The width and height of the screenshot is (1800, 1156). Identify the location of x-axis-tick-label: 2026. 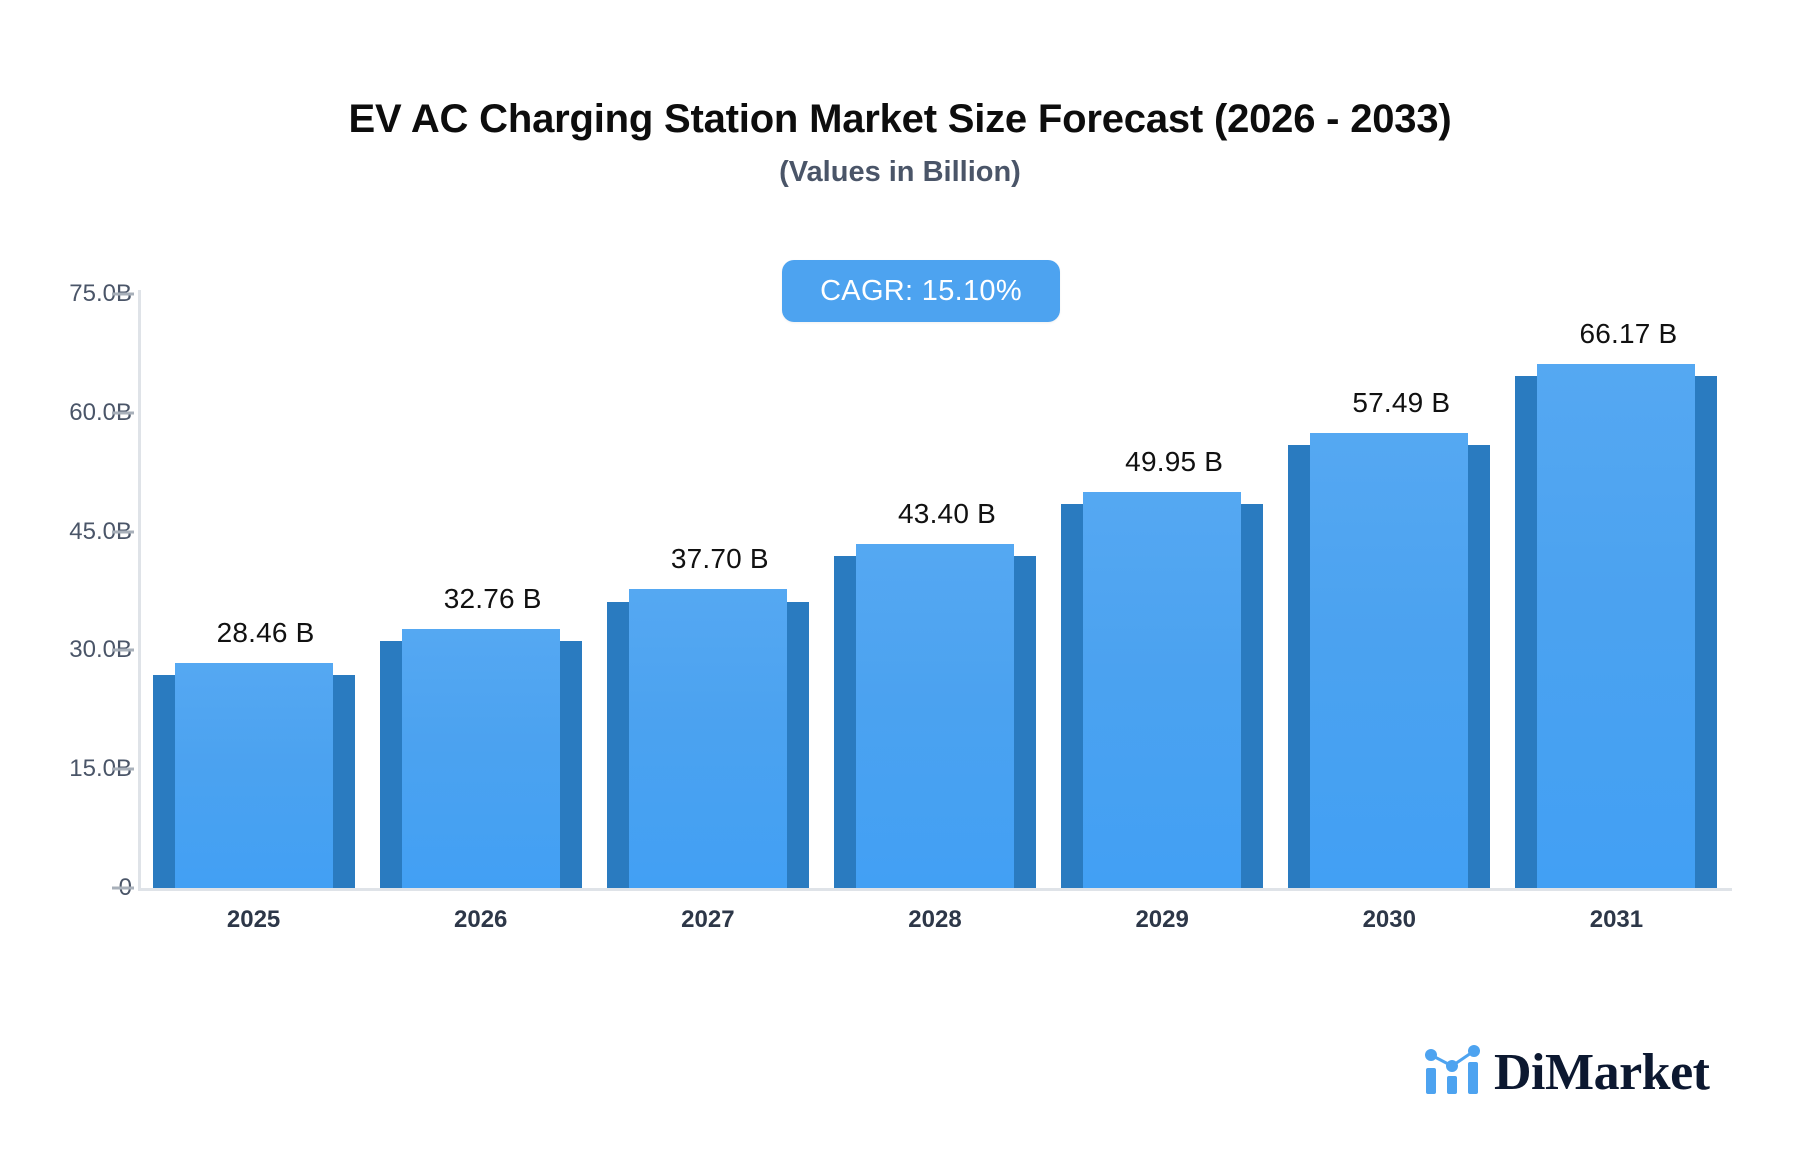
(481, 919).